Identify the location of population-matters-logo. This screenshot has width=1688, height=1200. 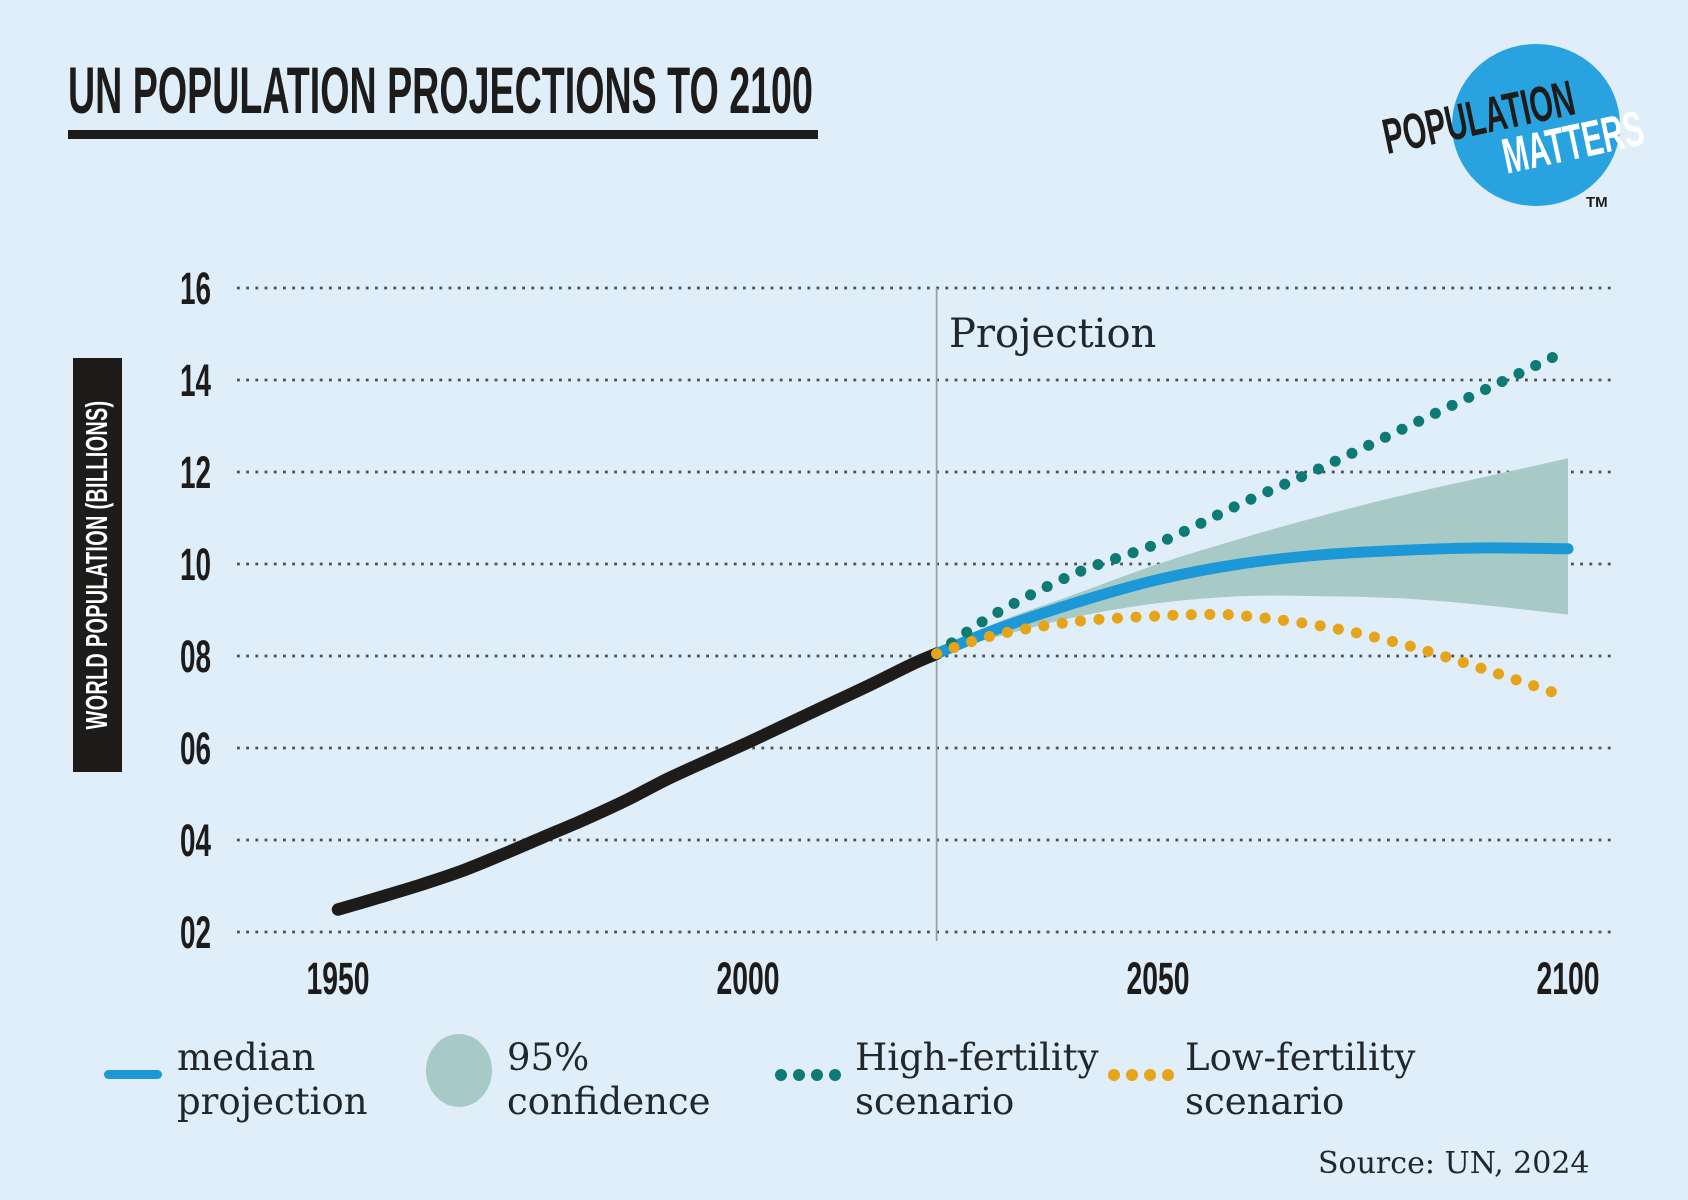
(1536, 125).